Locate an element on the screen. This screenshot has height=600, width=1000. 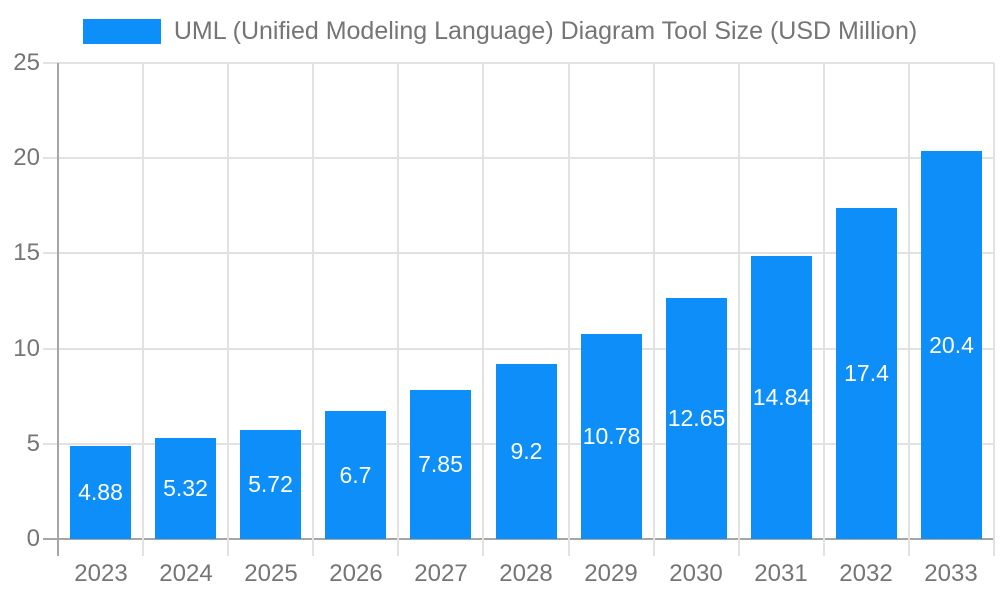
bar: 10.78 is located at coordinates (611, 436).